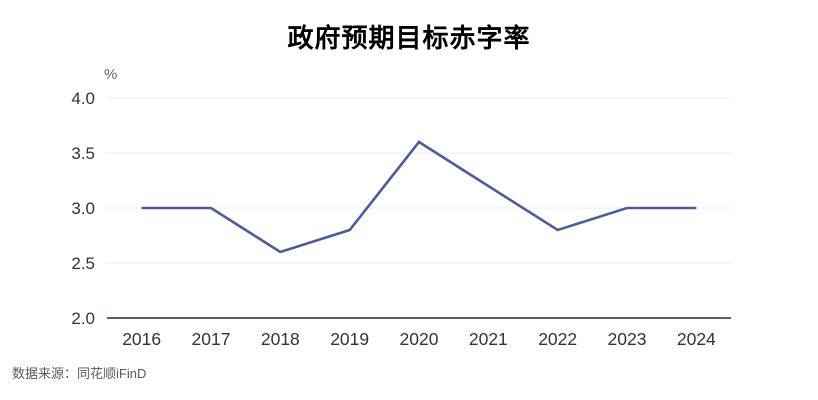 The image size is (818, 400). I want to click on x-tick-label: 2023, so click(627, 339).